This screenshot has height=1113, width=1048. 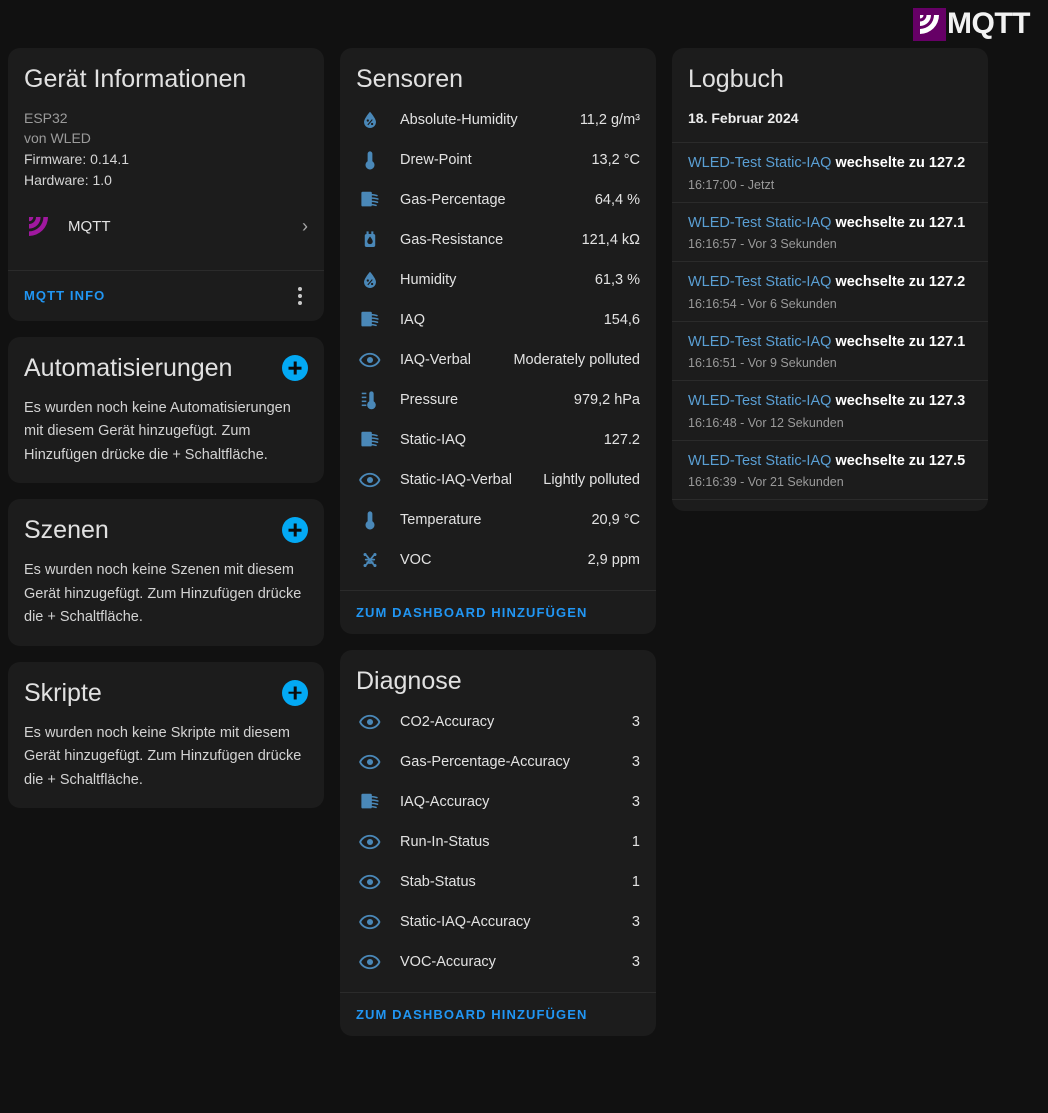 What do you see at coordinates (615, 520) in the screenshot?
I see `entity-value: 20,9 °C` at bounding box center [615, 520].